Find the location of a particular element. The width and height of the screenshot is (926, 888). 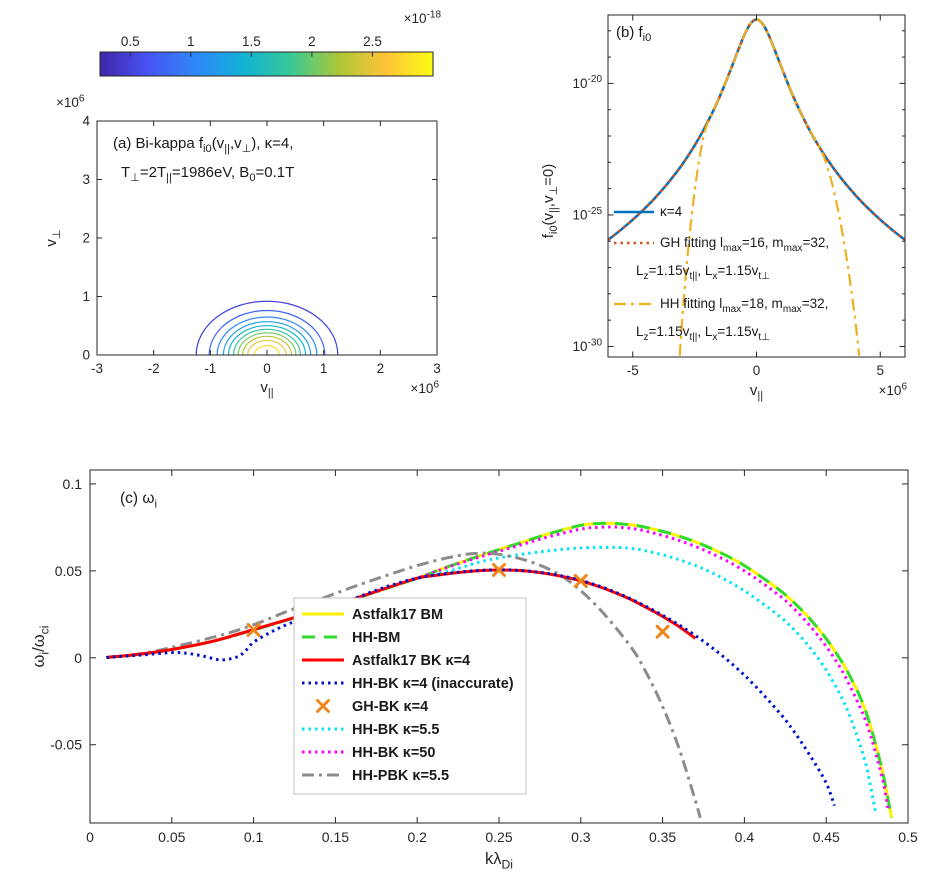

y-tick-label: 3 is located at coordinates (86, 179).